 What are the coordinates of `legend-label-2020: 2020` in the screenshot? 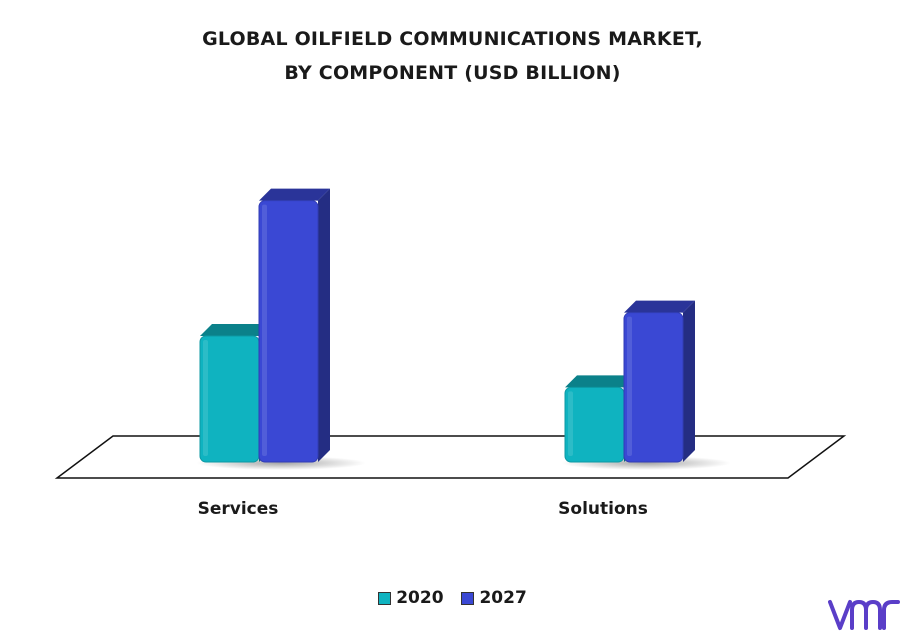 It's located at (420, 598).